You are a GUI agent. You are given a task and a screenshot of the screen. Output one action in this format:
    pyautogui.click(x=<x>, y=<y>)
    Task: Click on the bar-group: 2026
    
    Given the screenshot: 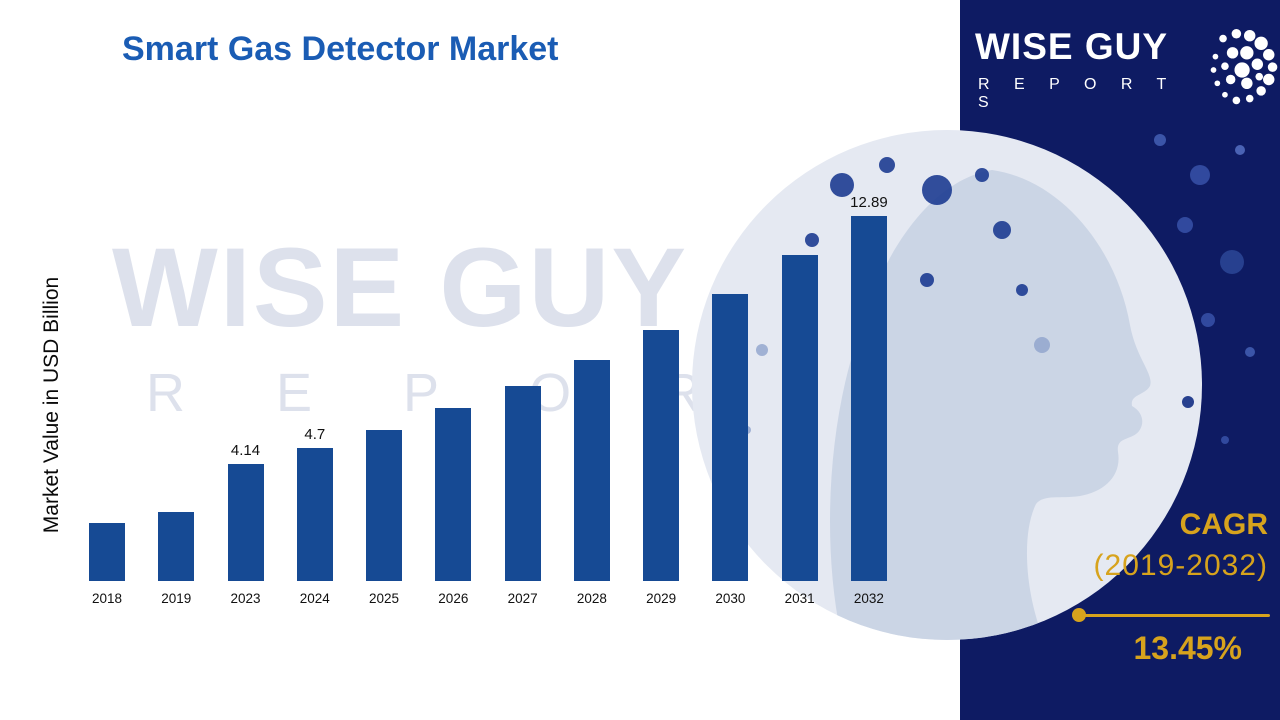 What is the action you would take?
    pyautogui.click(x=453, y=377)
    